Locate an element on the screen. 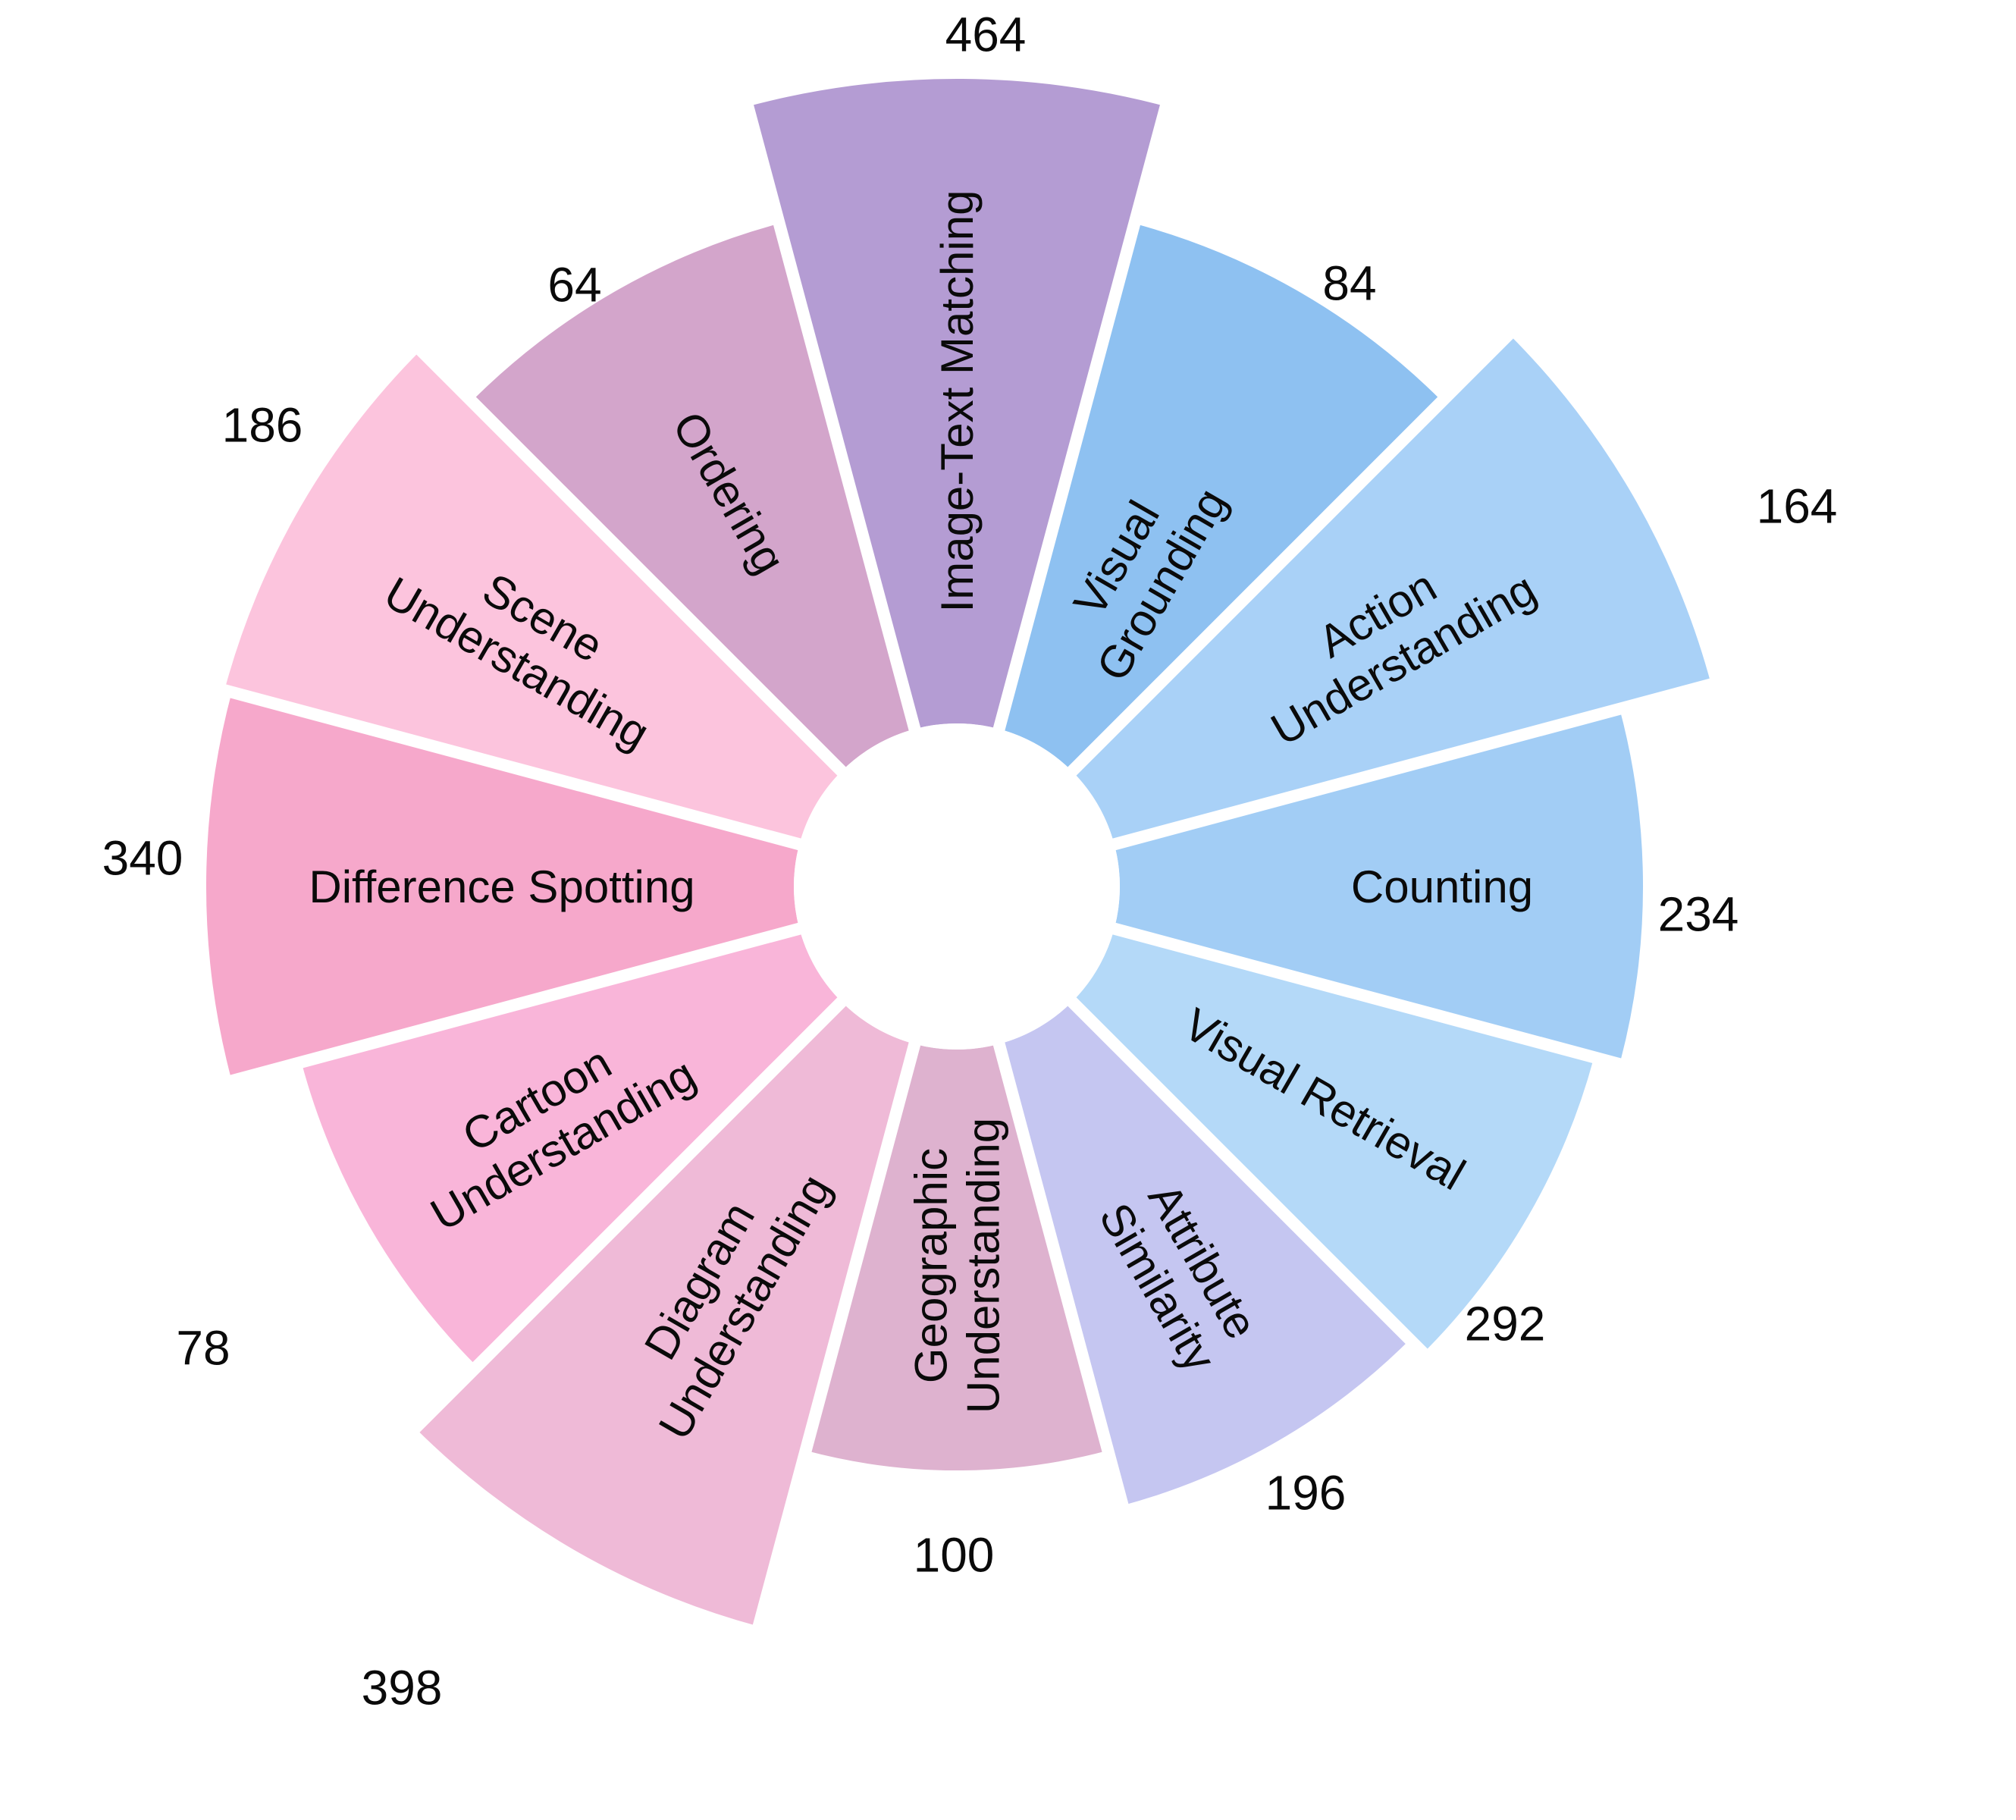 The image size is (2016, 1820). wedge-counting is located at coordinates (1379, 886).